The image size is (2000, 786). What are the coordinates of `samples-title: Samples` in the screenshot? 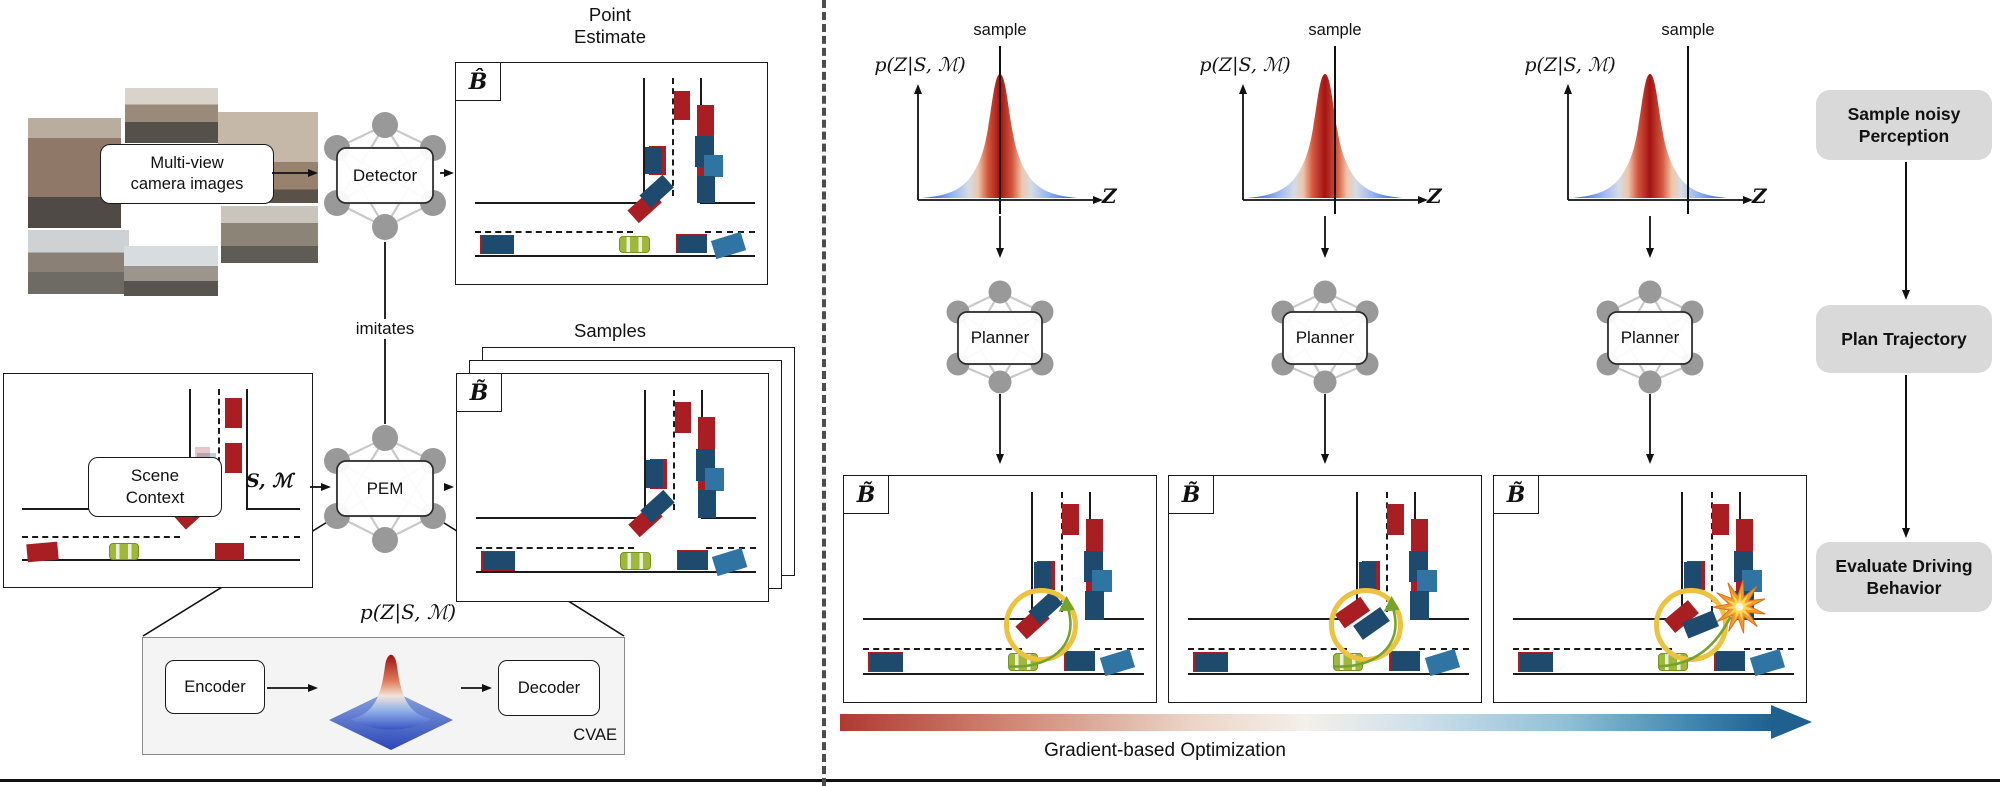 It's located at (610, 330).